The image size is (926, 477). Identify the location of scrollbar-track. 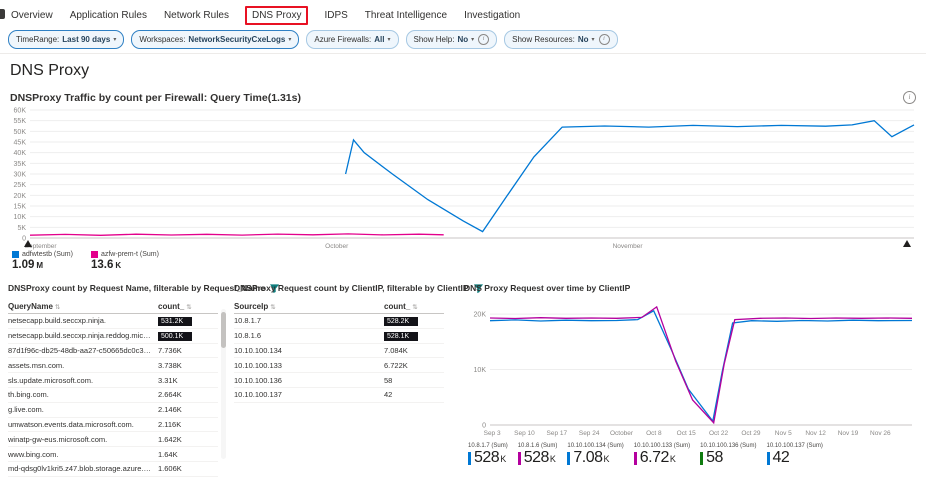
(223, 384).